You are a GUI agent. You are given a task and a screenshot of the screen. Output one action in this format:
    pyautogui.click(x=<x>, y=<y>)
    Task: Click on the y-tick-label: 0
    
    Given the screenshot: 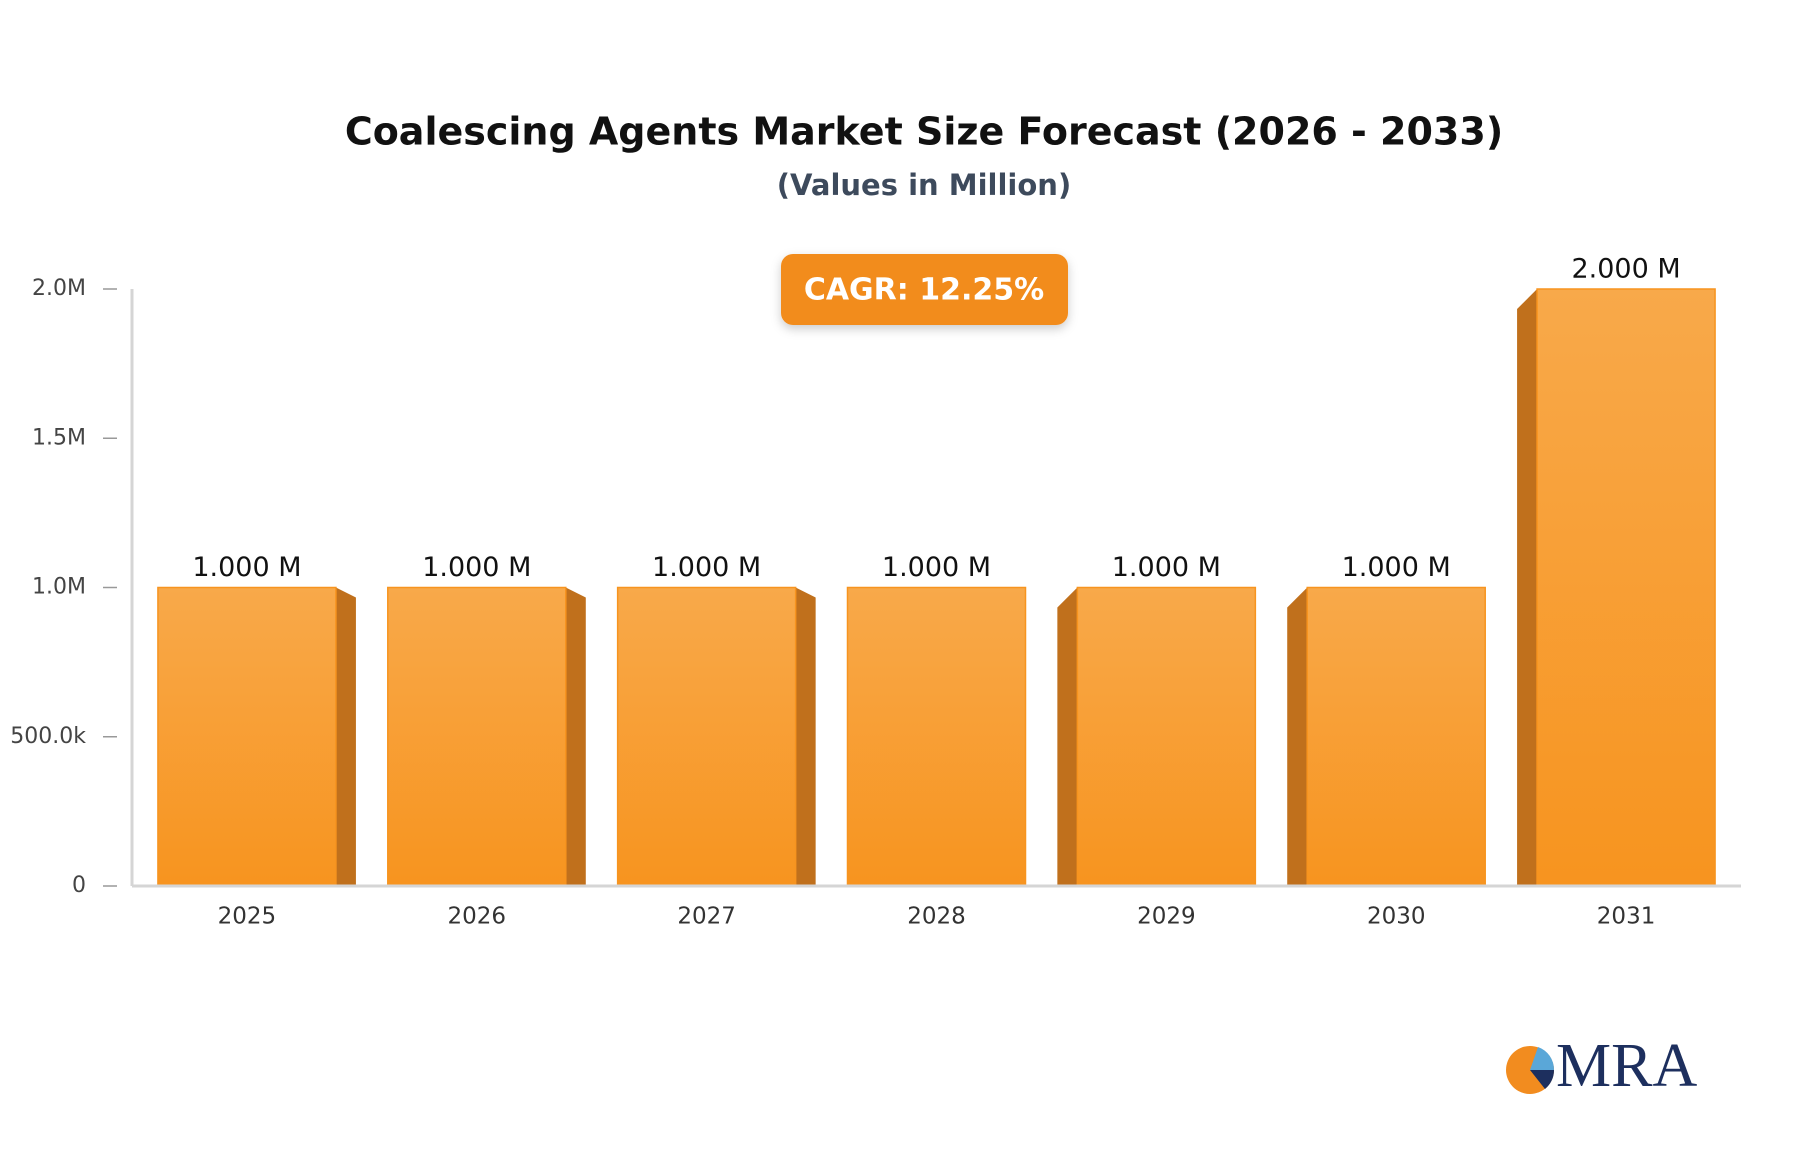 What is the action you would take?
    pyautogui.click(x=79, y=885)
    